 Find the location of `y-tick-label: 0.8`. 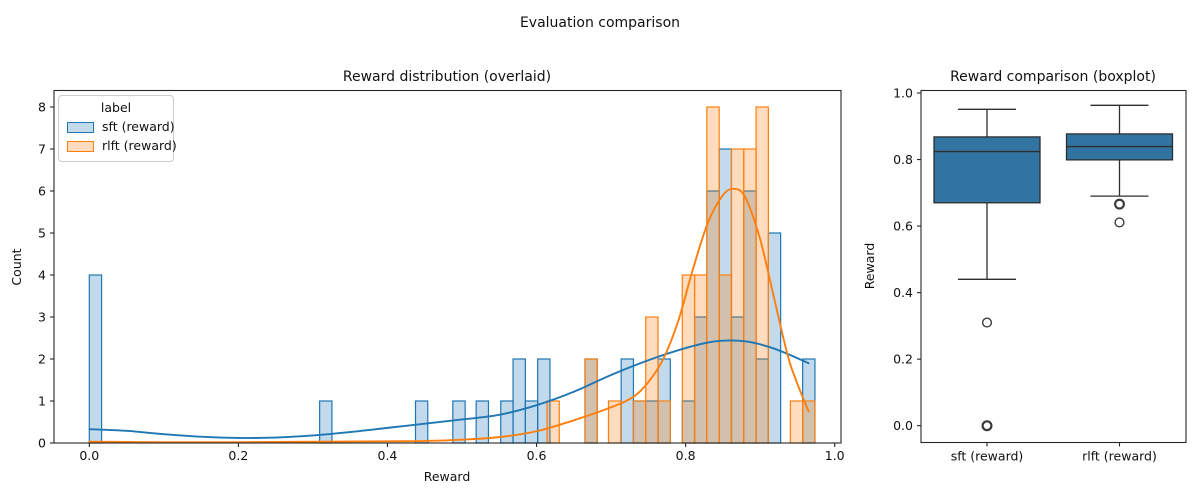

y-tick-label: 0.8 is located at coordinates (903, 159).